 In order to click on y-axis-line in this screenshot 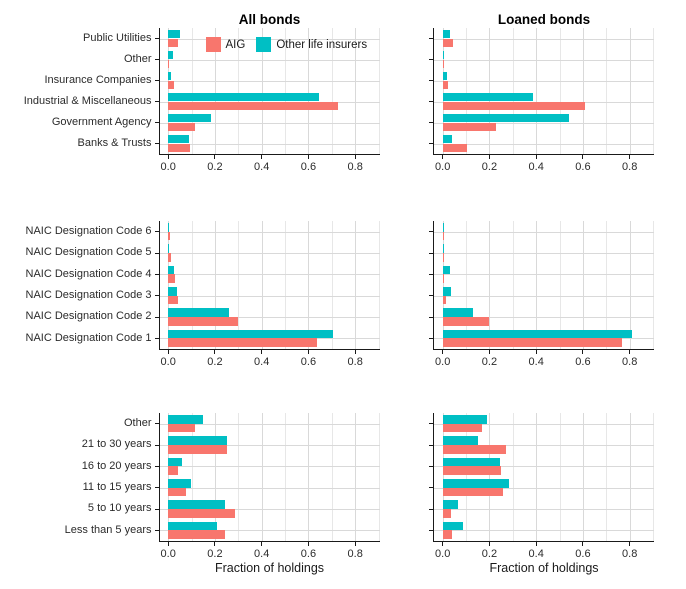, I will do `click(159, 285)`.